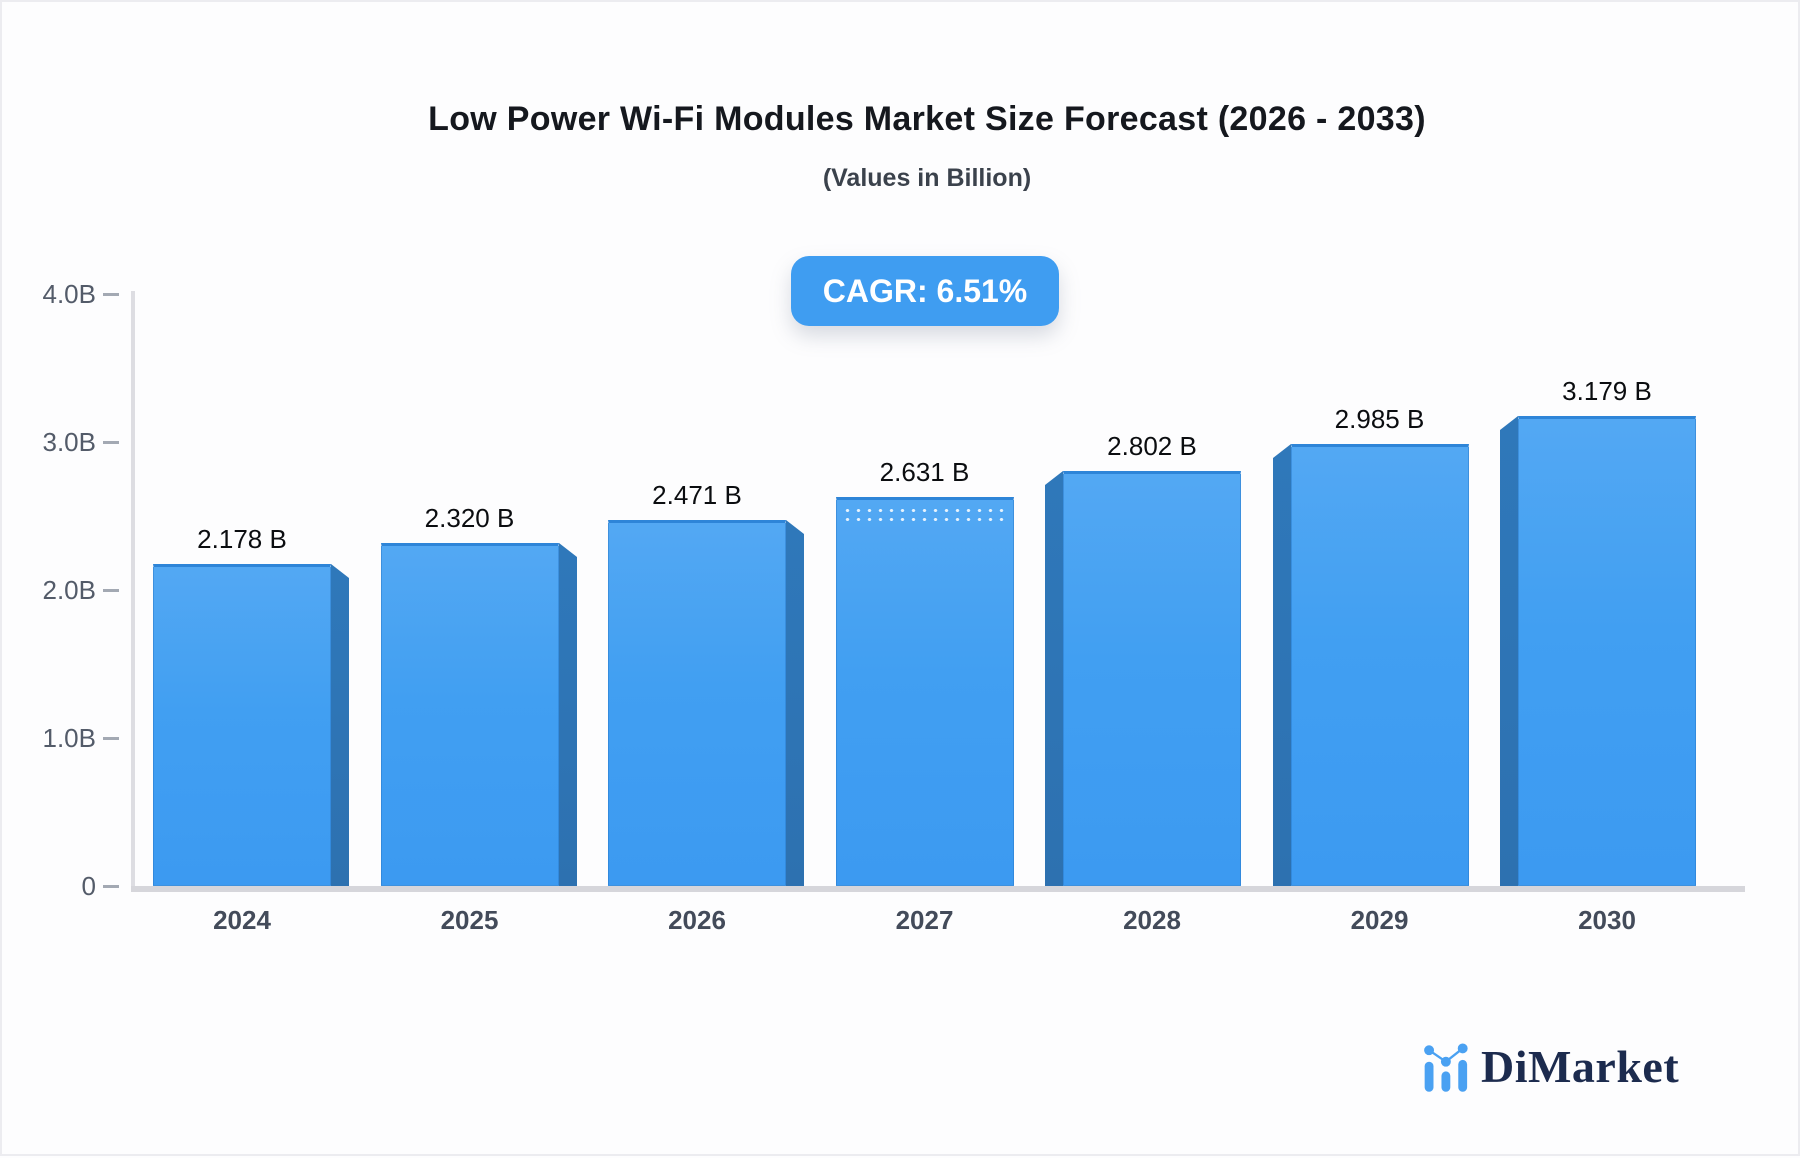 The image size is (1800, 1158). What do you see at coordinates (938, 889) in the screenshot?
I see `x-axis-line` at bounding box center [938, 889].